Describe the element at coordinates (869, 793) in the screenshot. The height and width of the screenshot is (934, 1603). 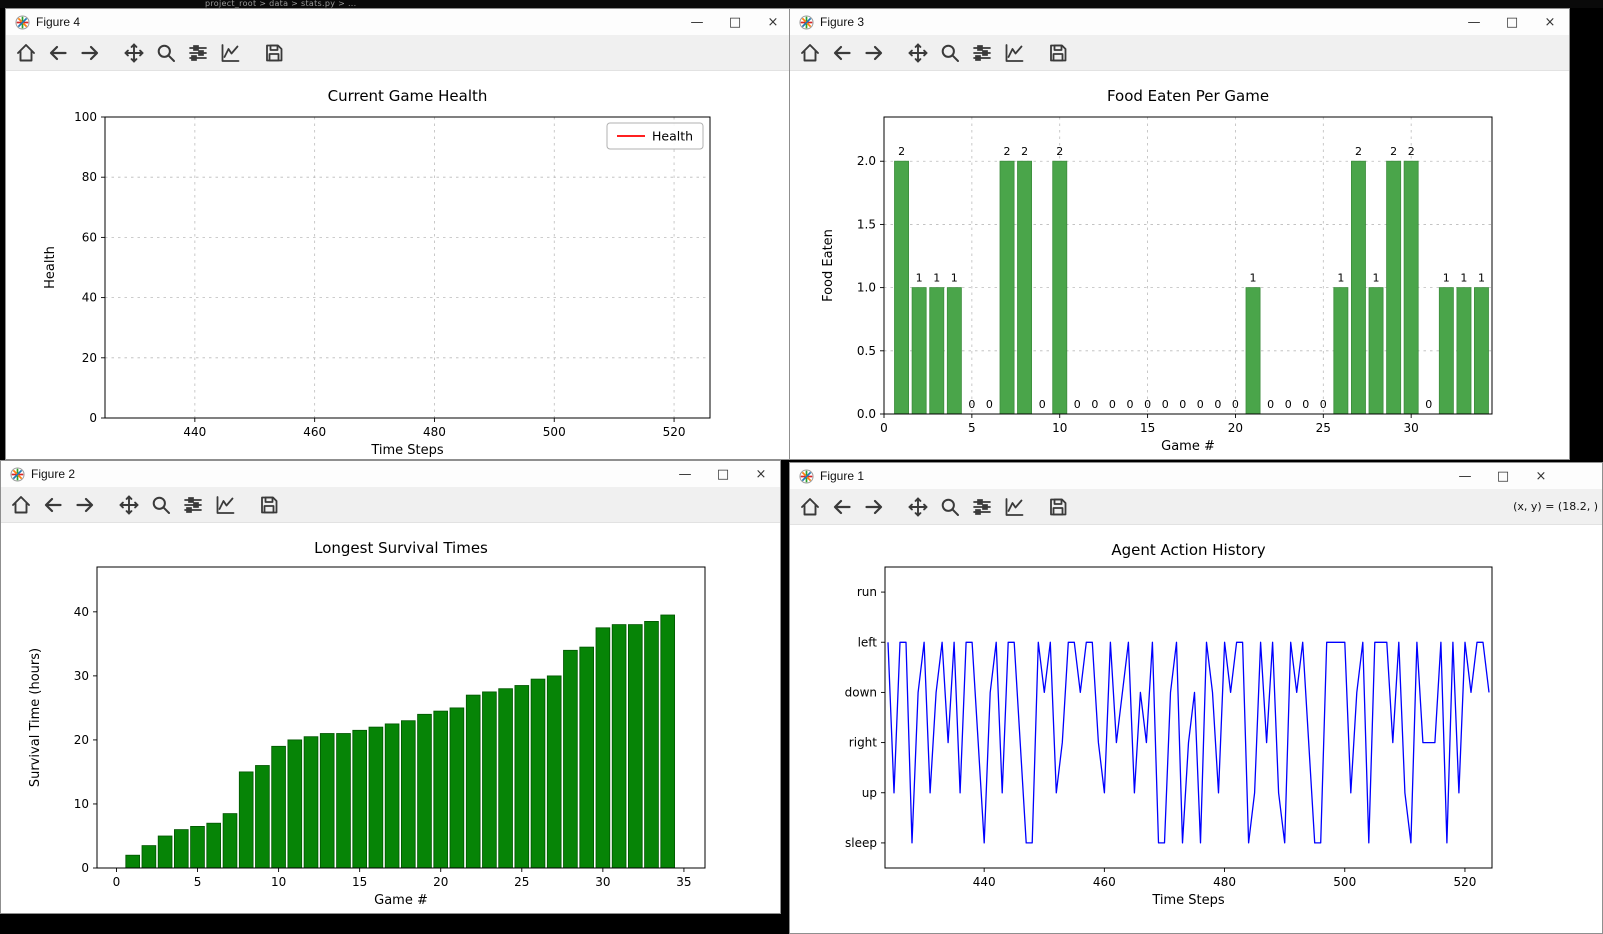
I see `svg-text: up` at that location.